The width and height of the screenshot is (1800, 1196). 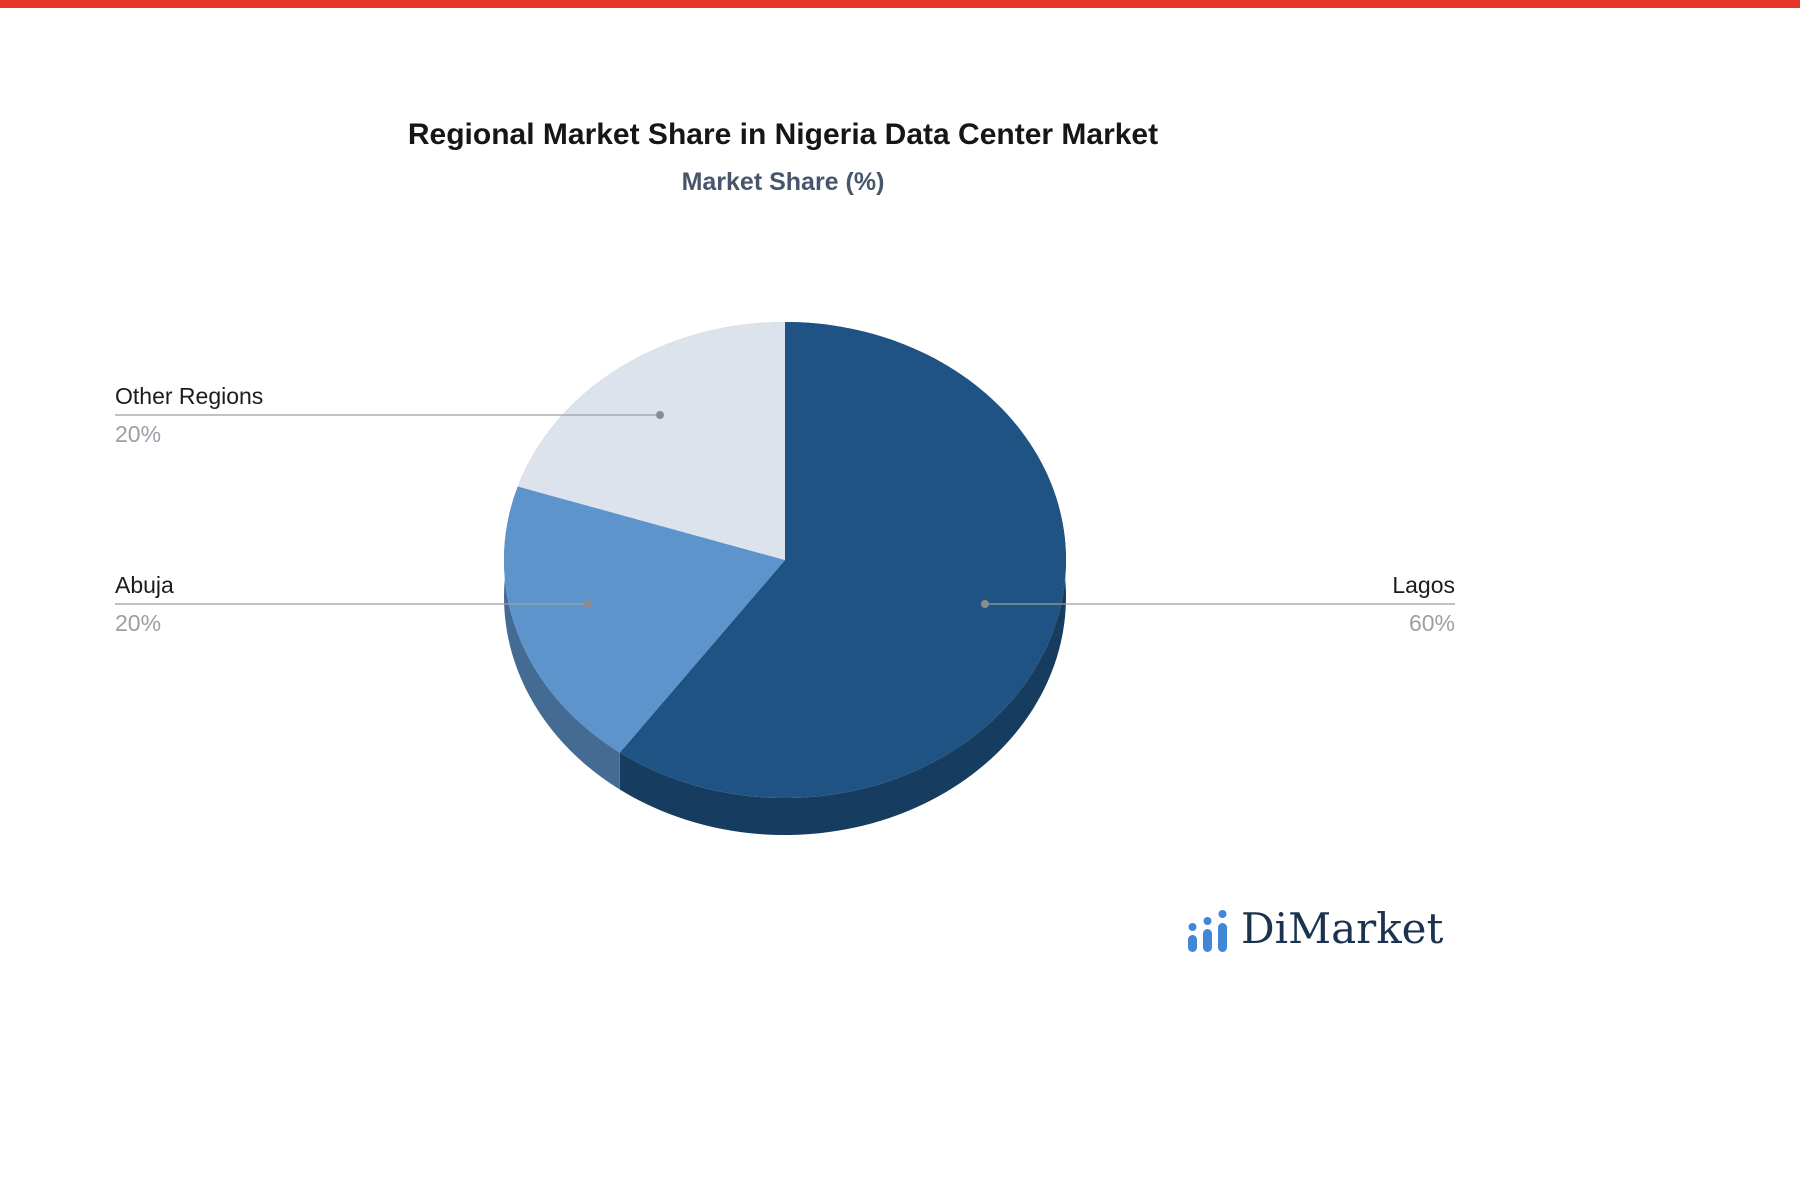 What do you see at coordinates (1431, 623) in the screenshot?
I see `slice-value-lagos: 60%` at bounding box center [1431, 623].